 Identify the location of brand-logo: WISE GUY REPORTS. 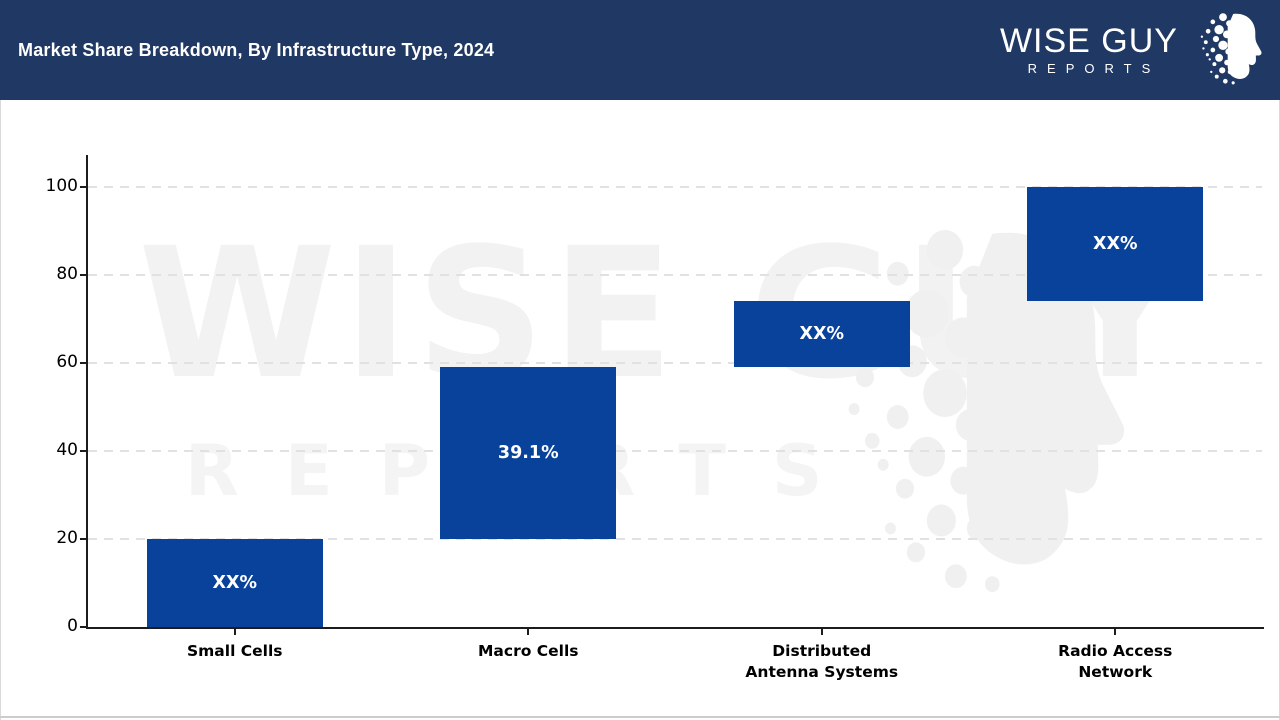
(1133, 50).